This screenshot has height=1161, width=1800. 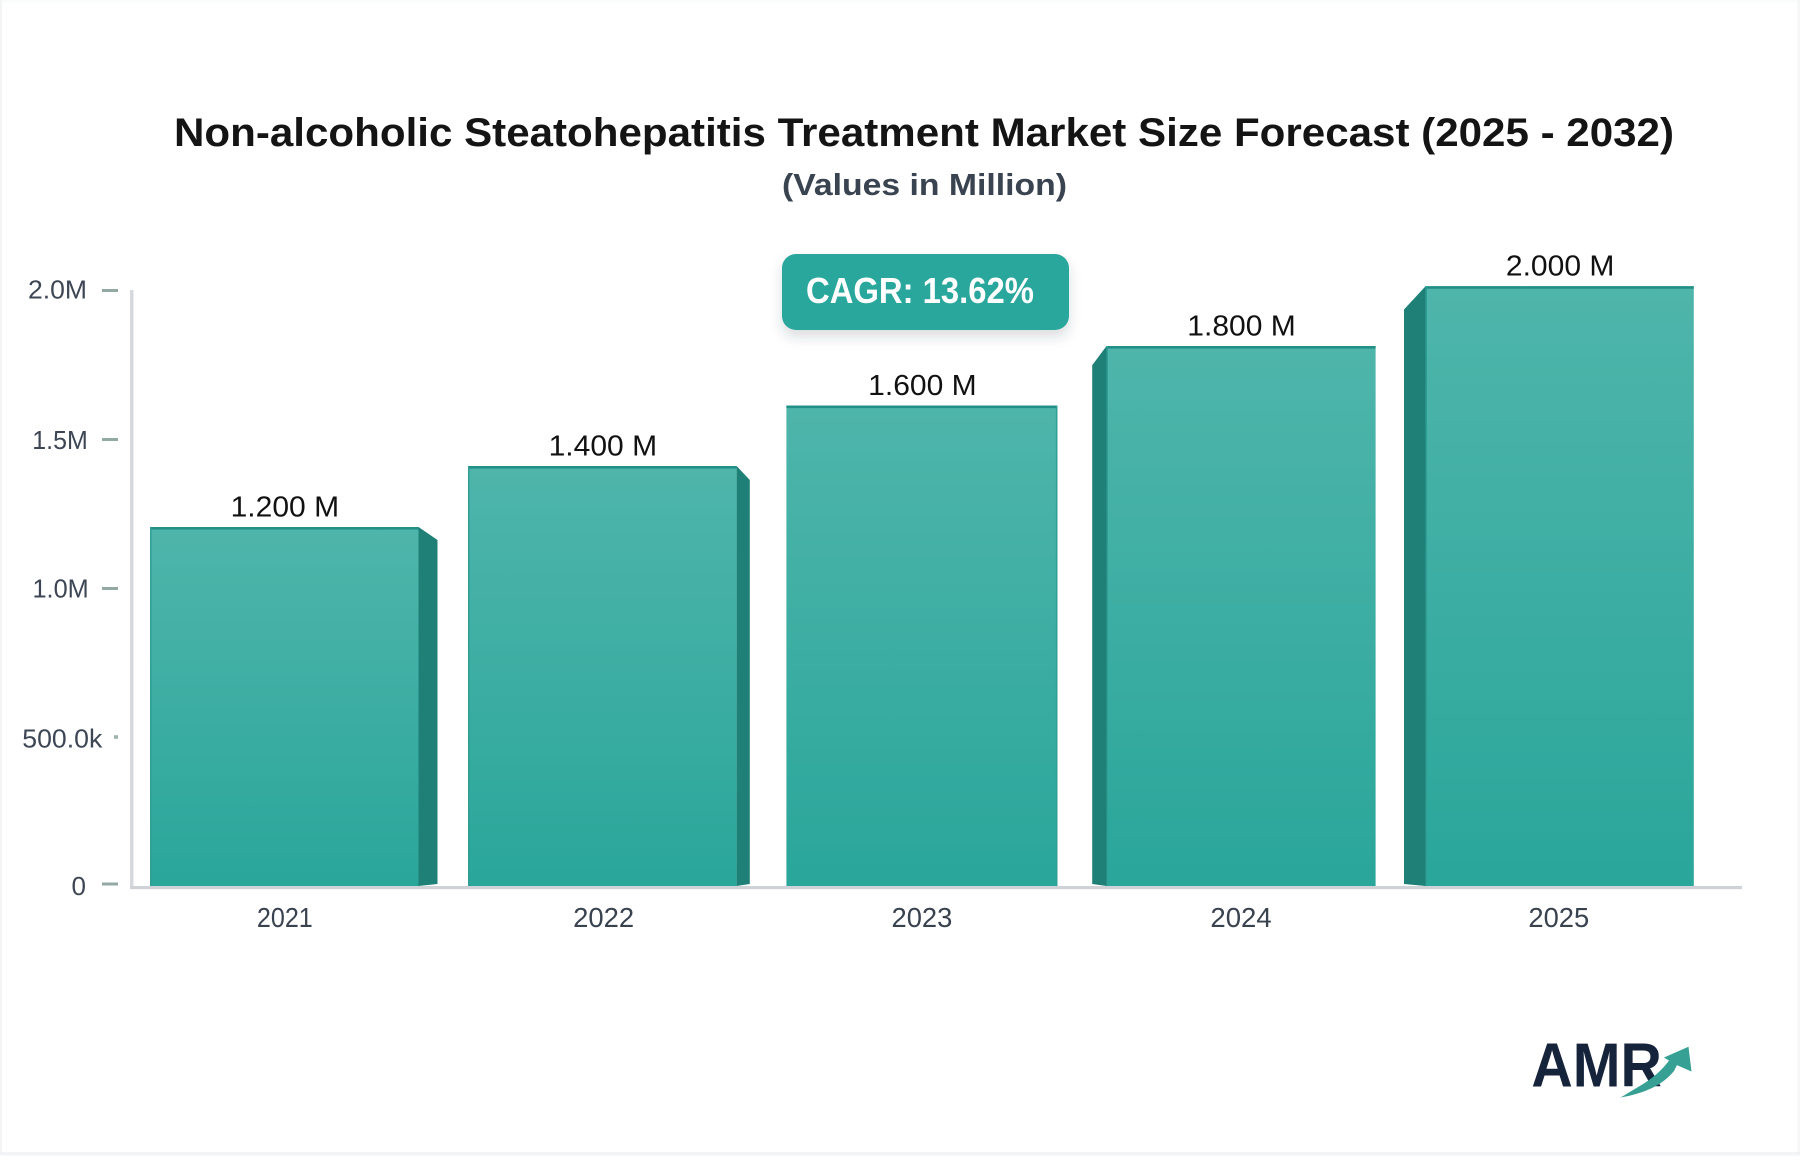 I want to click on svg-text: 2025, so click(x=1558, y=917).